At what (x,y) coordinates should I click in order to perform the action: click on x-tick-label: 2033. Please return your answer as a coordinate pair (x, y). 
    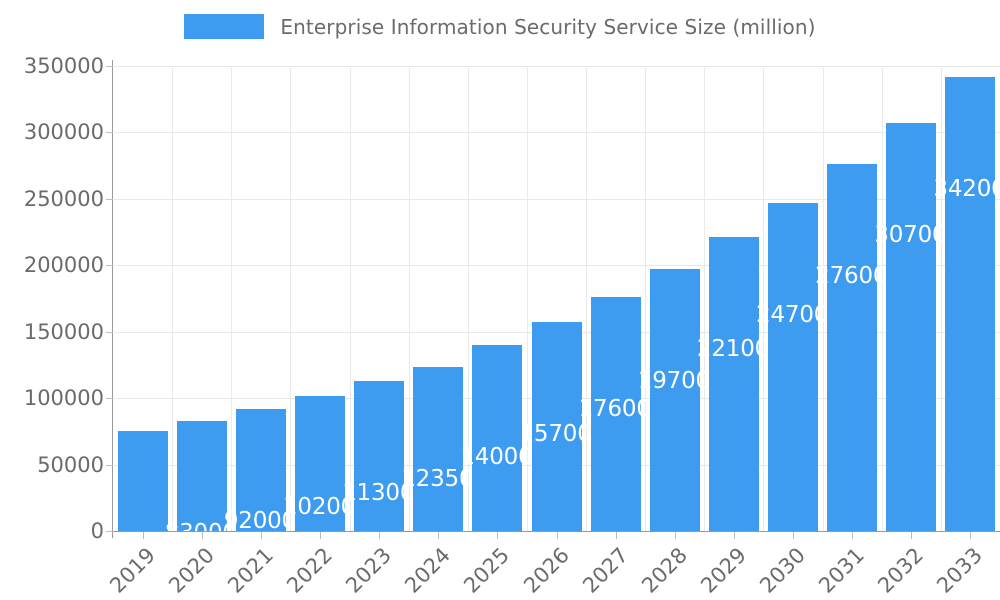
    Looking at the image, I should click on (960, 570).